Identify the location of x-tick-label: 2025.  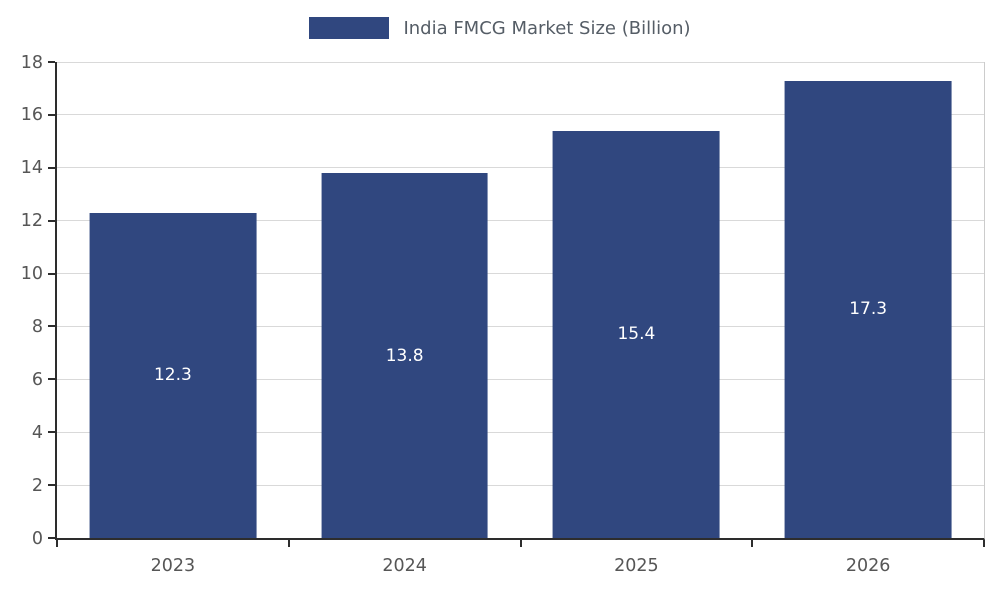
(636, 566).